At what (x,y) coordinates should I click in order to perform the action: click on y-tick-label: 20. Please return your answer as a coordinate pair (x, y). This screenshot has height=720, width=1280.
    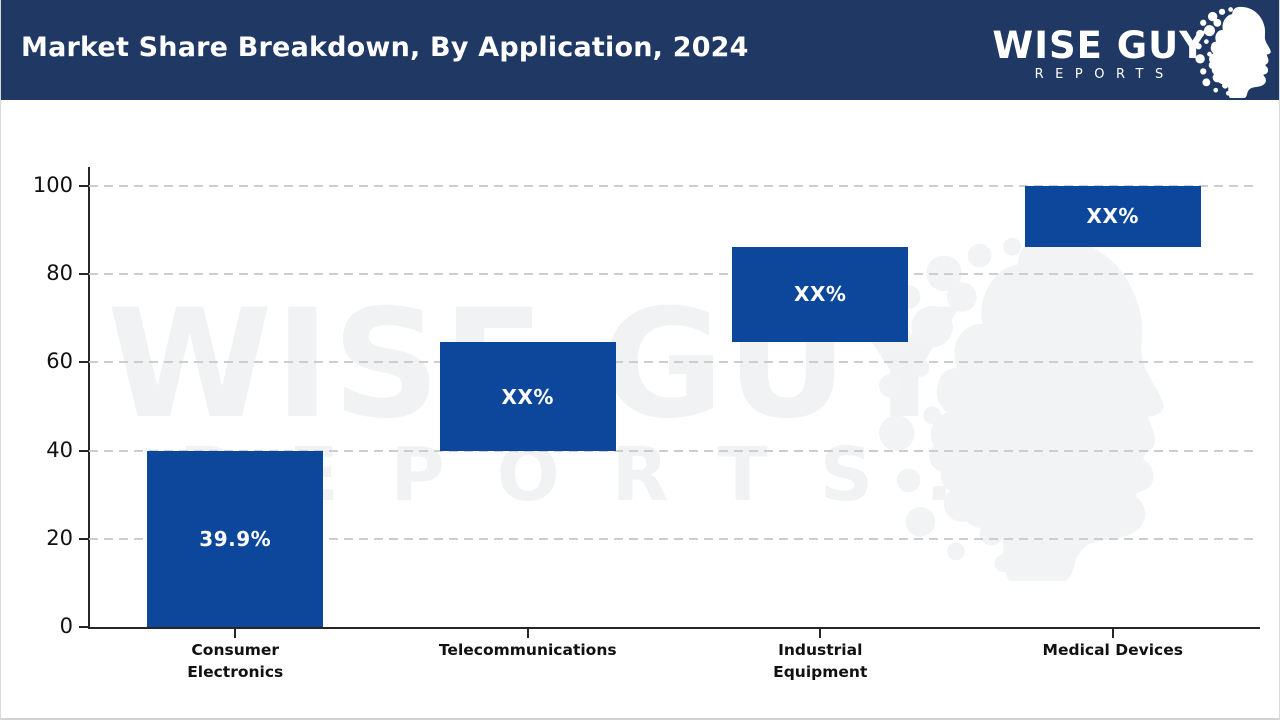
    Looking at the image, I should click on (59, 537).